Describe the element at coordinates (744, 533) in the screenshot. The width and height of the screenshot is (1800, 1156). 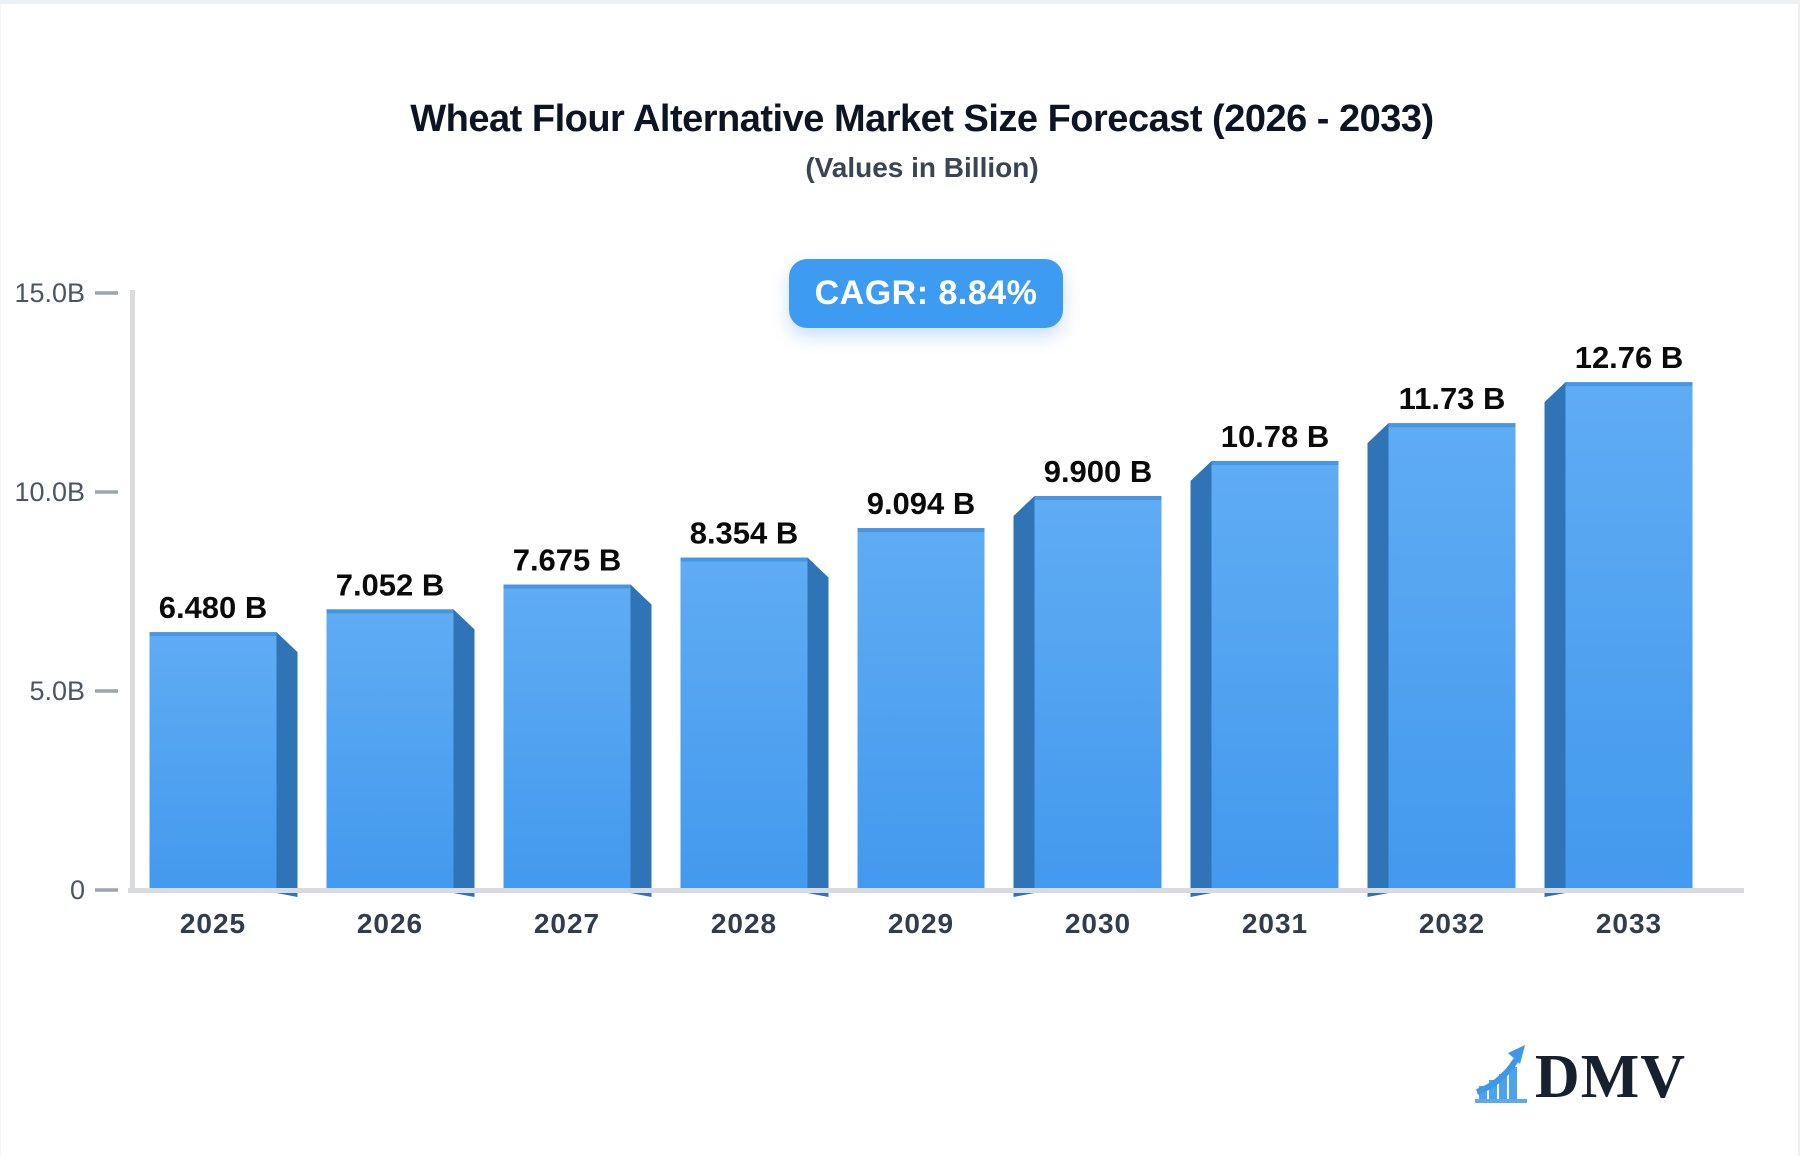
I see `bar-value-label: 8.354 B` at that location.